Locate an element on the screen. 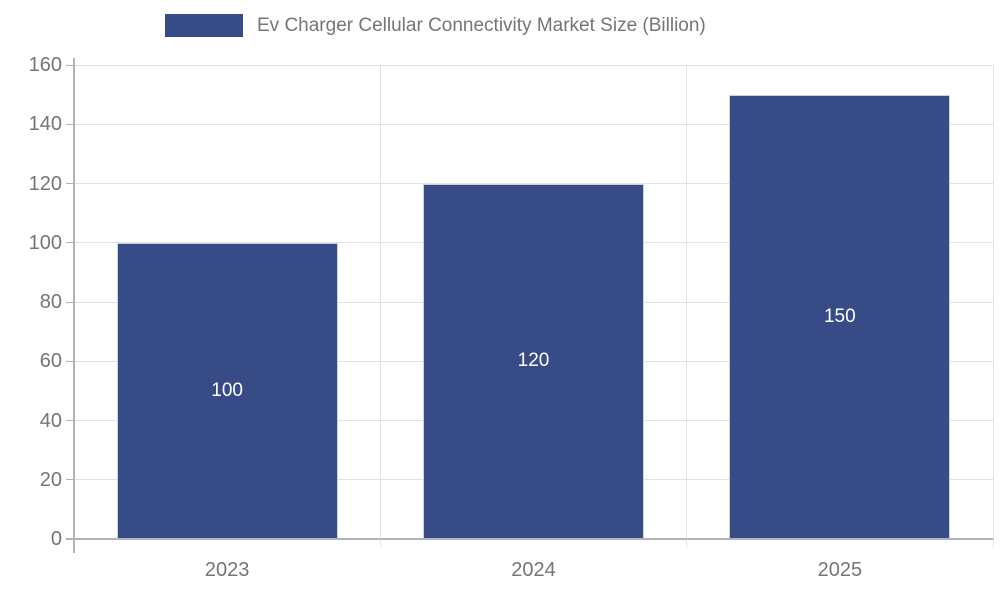  y-tick-label: 160 is located at coordinates (45, 65).